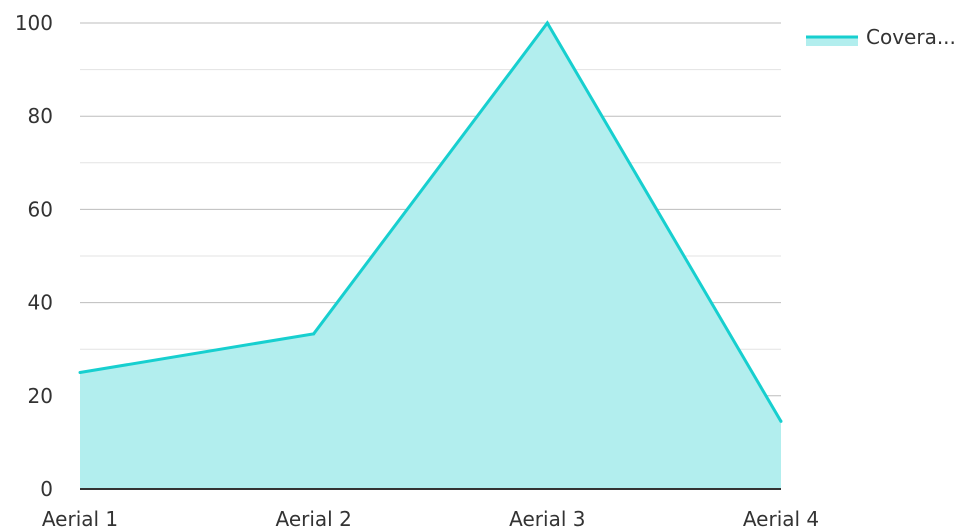 The image size is (967, 531). Describe the element at coordinates (832, 41) in the screenshot. I see `legend-swatch-fill` at that location.